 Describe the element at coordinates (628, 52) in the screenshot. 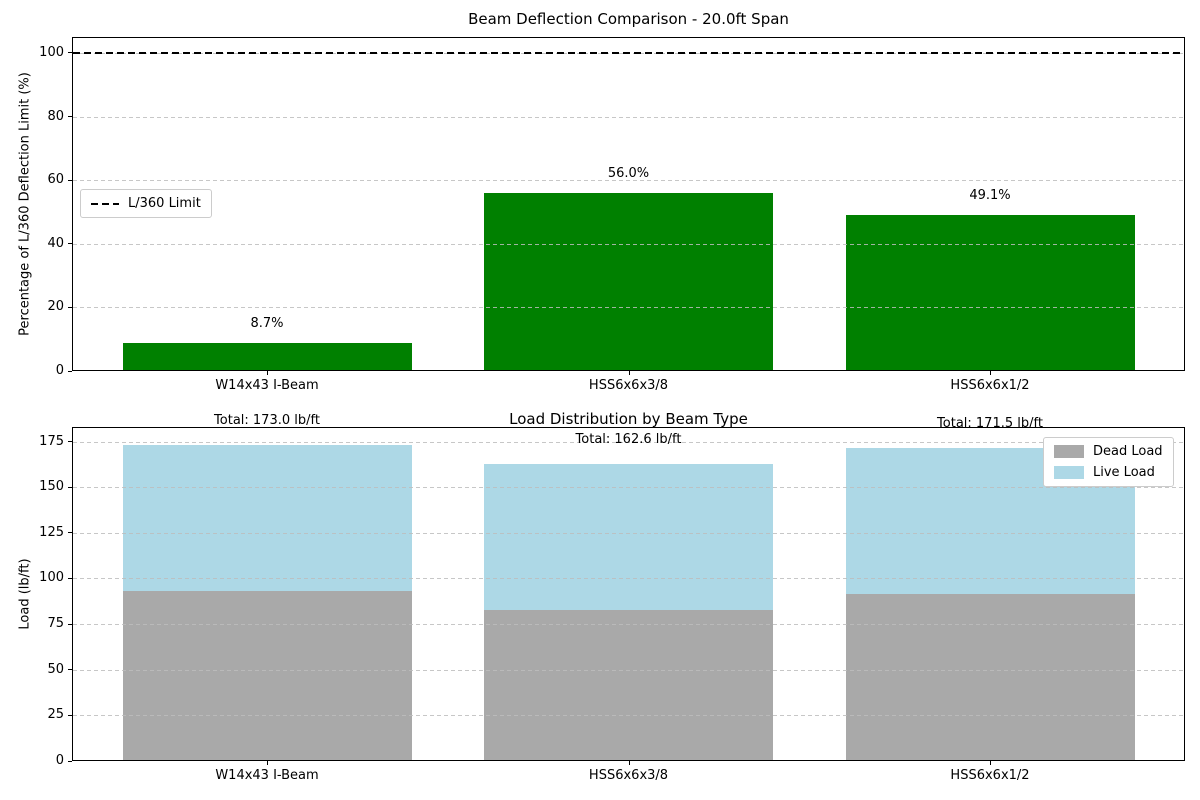

I see `reference-line-l360-limit` at that location.